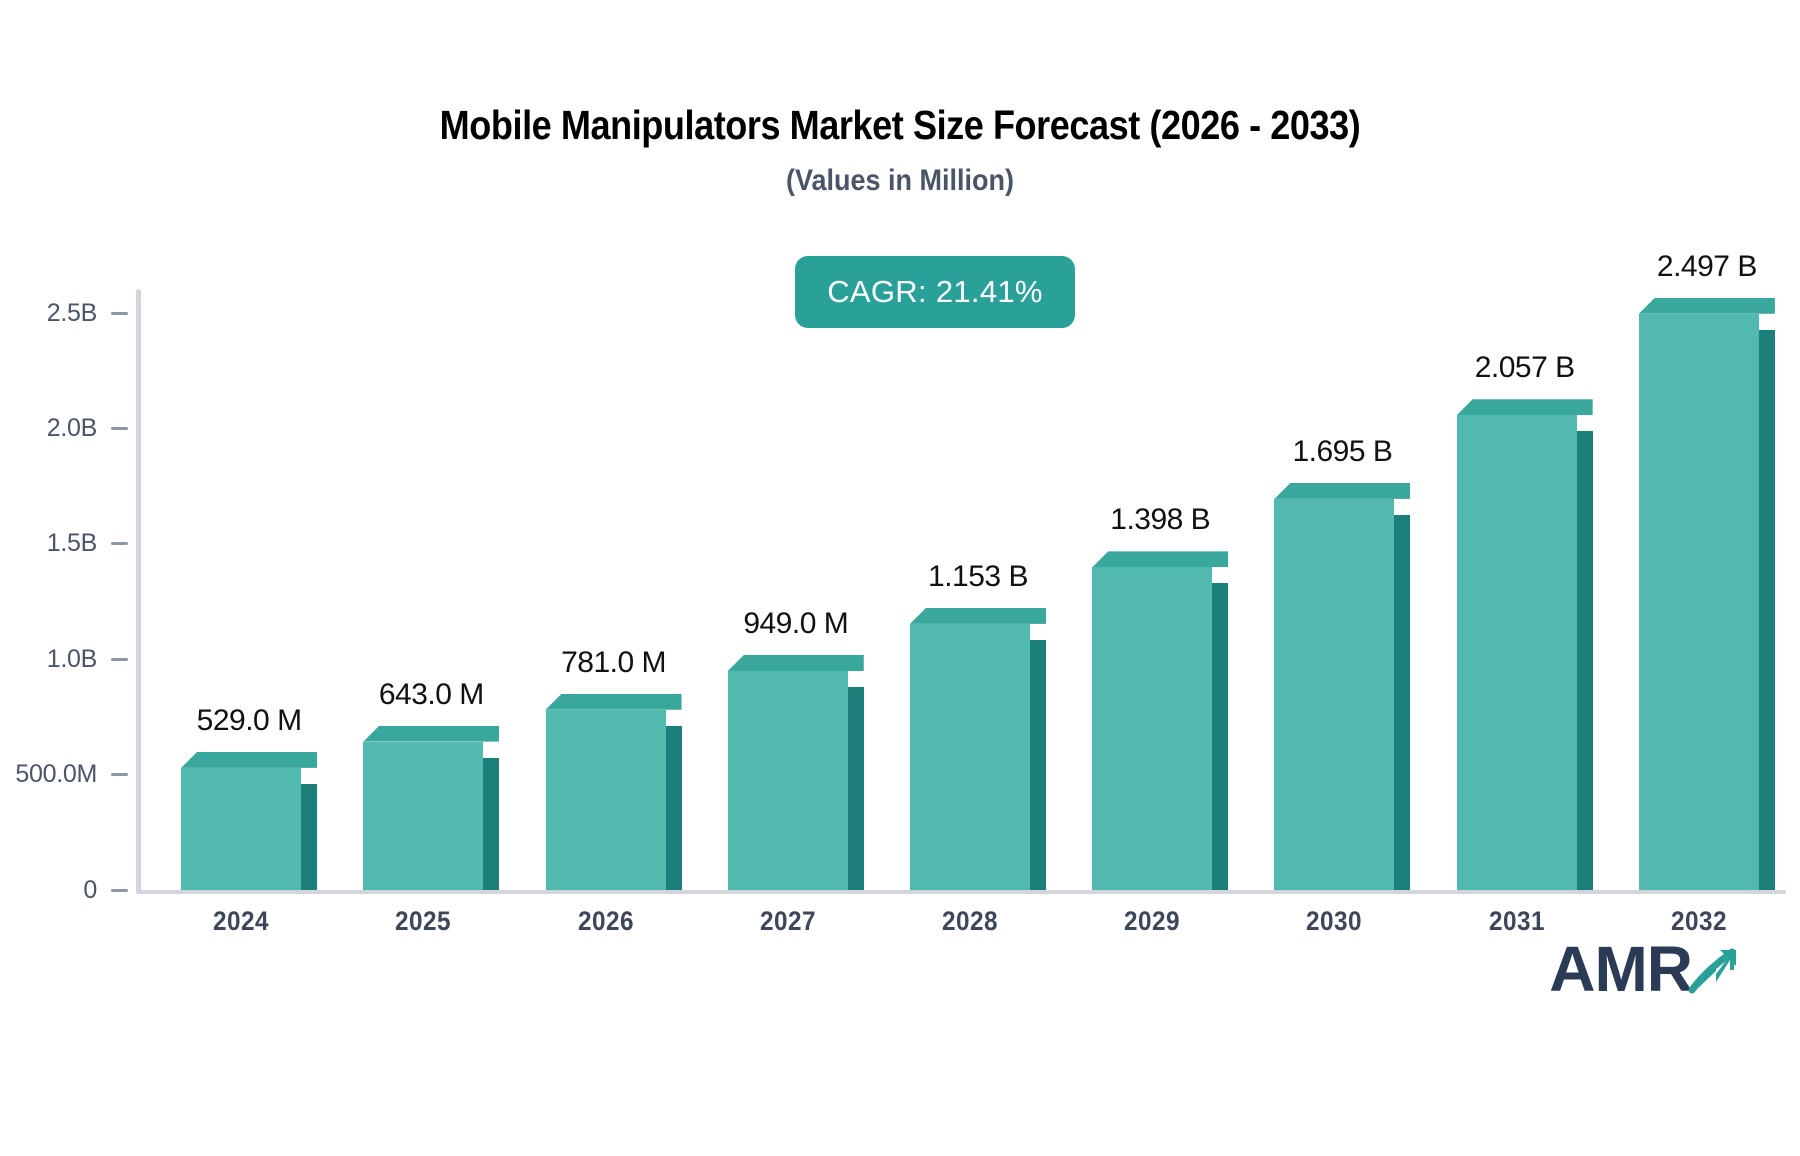  What do you see at coordinates (241, 921) in the screenshot?
I see `x-axis-tick-label: 2024` at bounding box center [241, 921].